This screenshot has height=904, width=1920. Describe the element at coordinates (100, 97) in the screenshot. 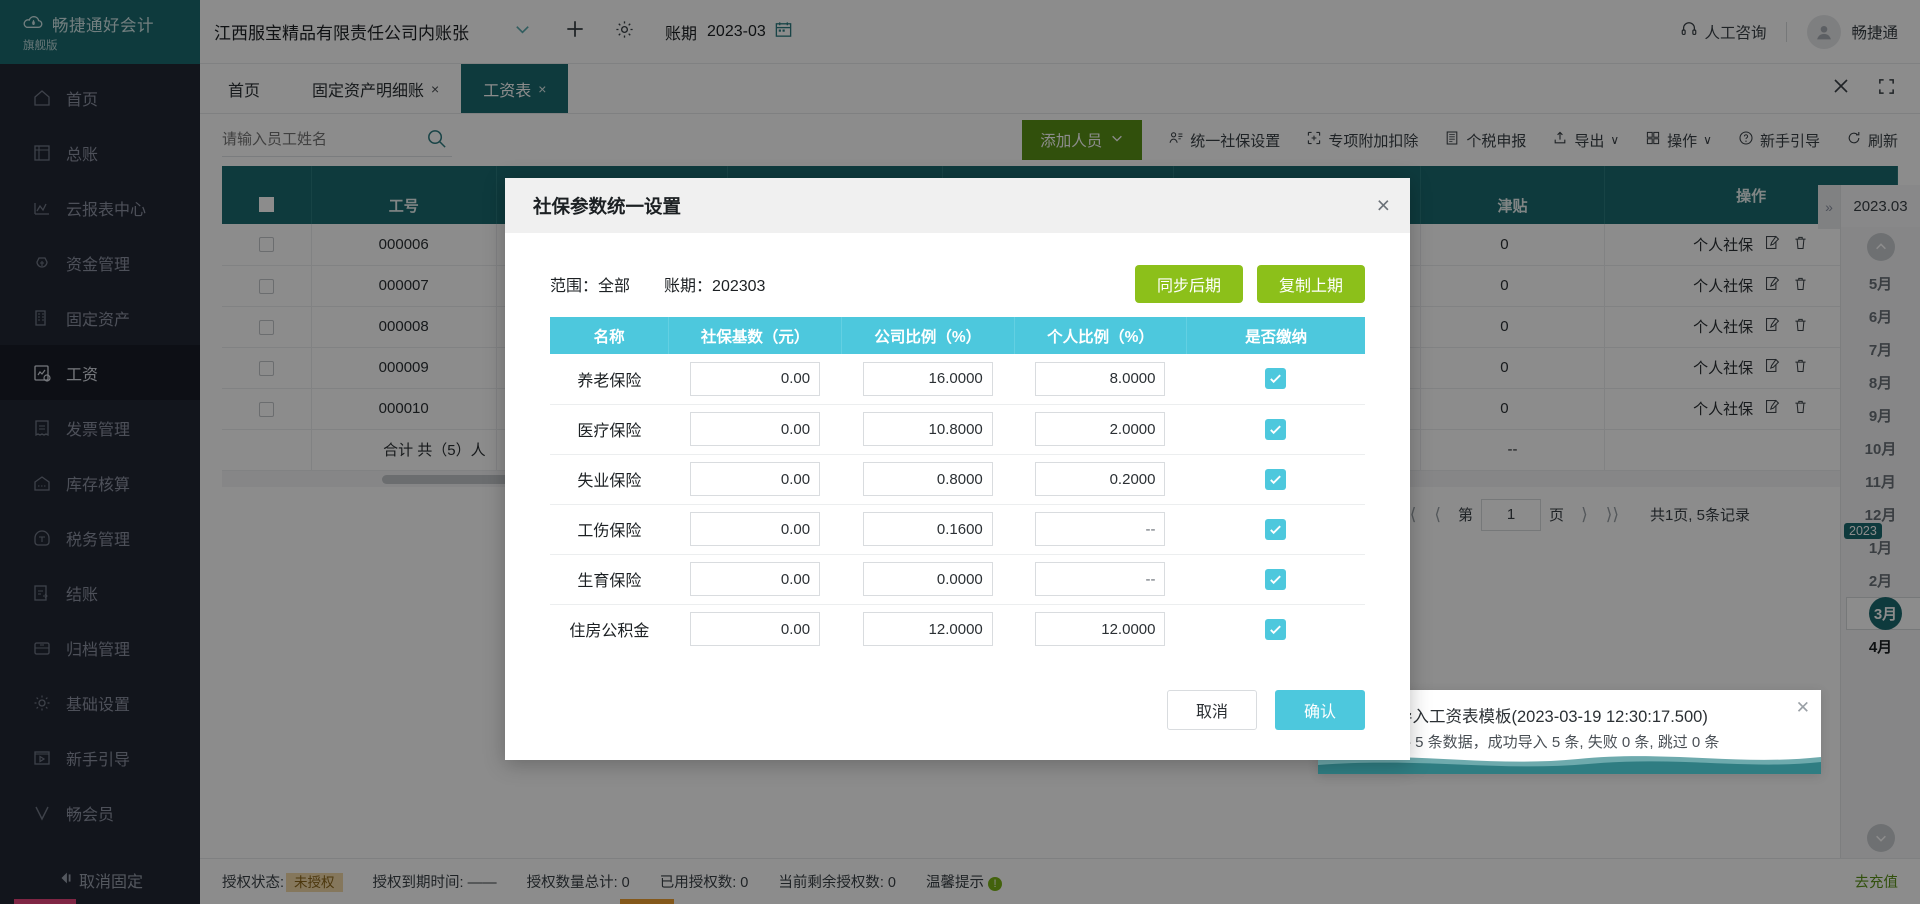

I see `sidebar-item-0: 首页` at that location.